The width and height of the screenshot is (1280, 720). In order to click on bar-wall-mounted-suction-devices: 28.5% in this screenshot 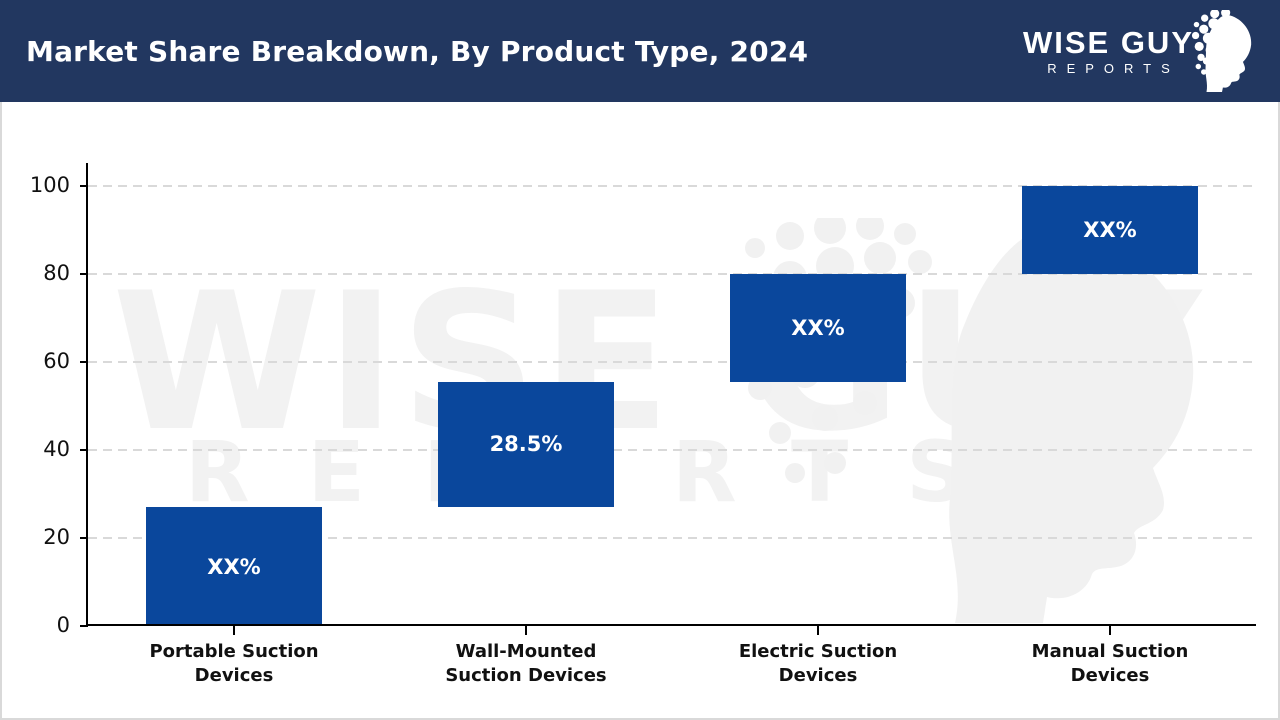, I will do `click(526, 444)`.